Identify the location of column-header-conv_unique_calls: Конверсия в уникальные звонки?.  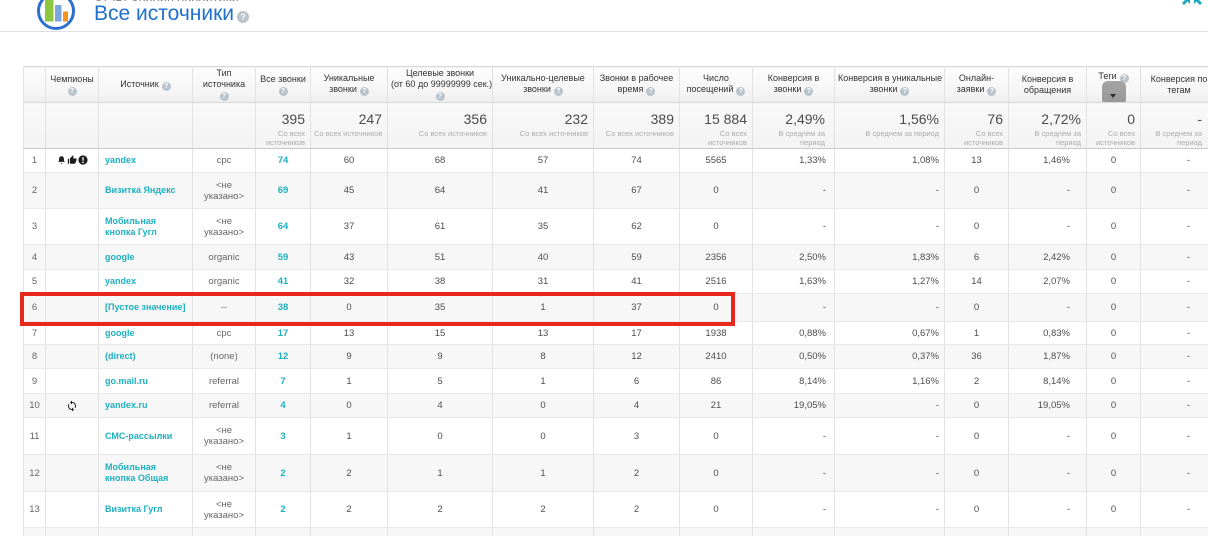
(889, 84).